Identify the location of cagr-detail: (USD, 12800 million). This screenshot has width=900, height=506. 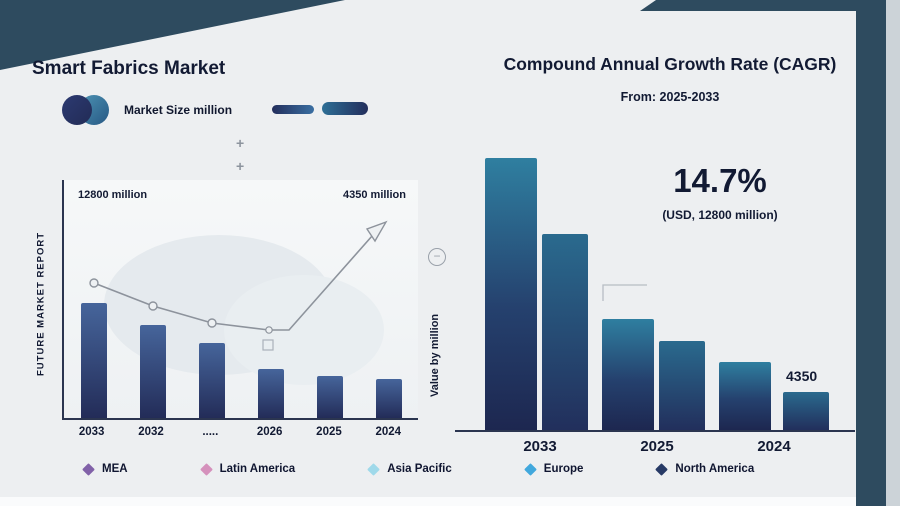
(720, 215).